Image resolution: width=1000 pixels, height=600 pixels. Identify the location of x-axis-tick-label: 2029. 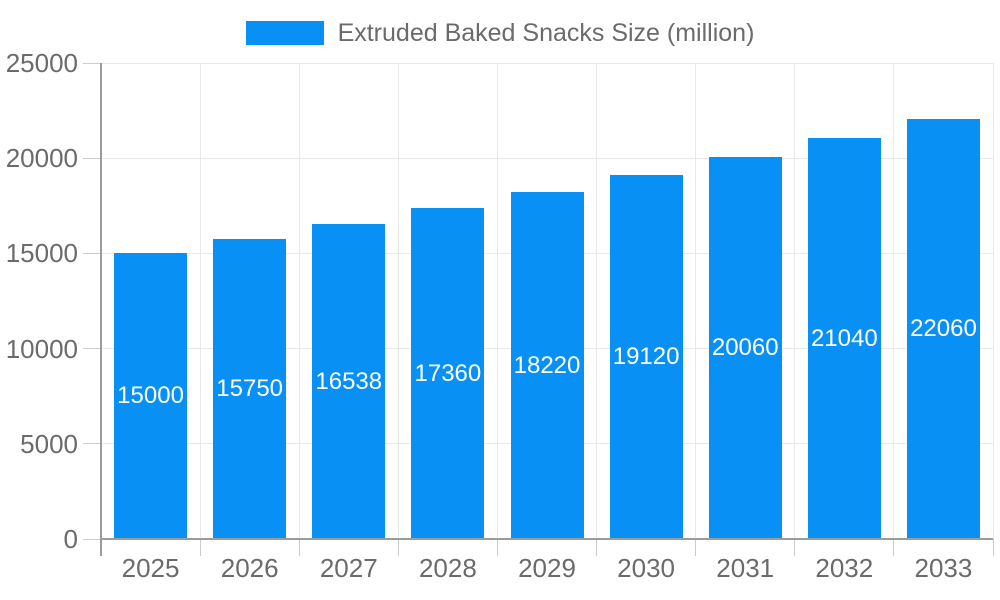
(547, 568).